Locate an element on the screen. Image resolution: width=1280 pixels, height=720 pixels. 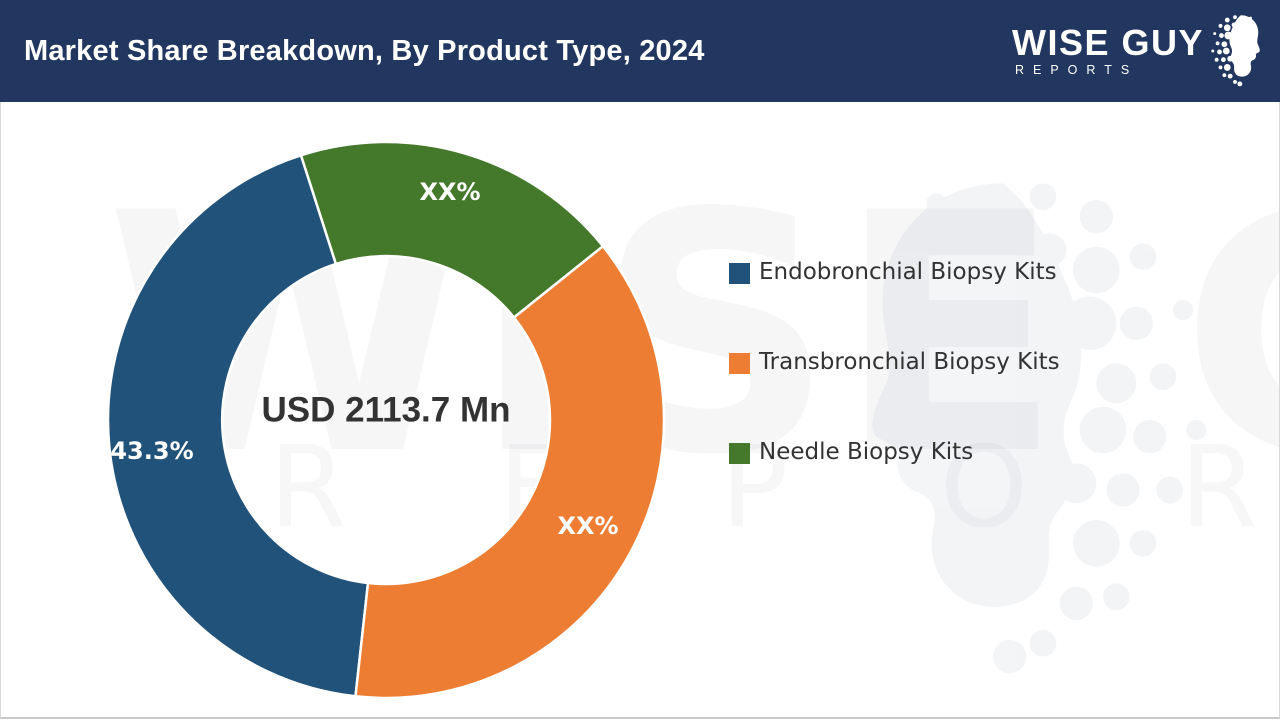
legend-item-needle: Needle Biopsy Kits is located at coordinates (894, 453).